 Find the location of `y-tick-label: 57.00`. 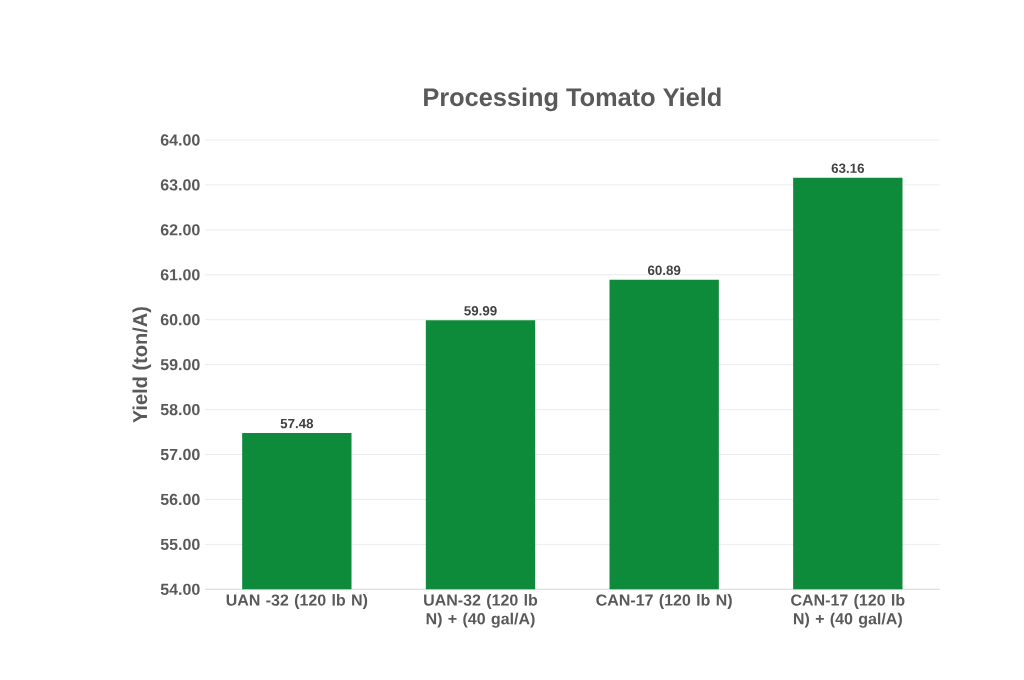

y-tick-label: 57.00 is located at coordinates (180, 454).